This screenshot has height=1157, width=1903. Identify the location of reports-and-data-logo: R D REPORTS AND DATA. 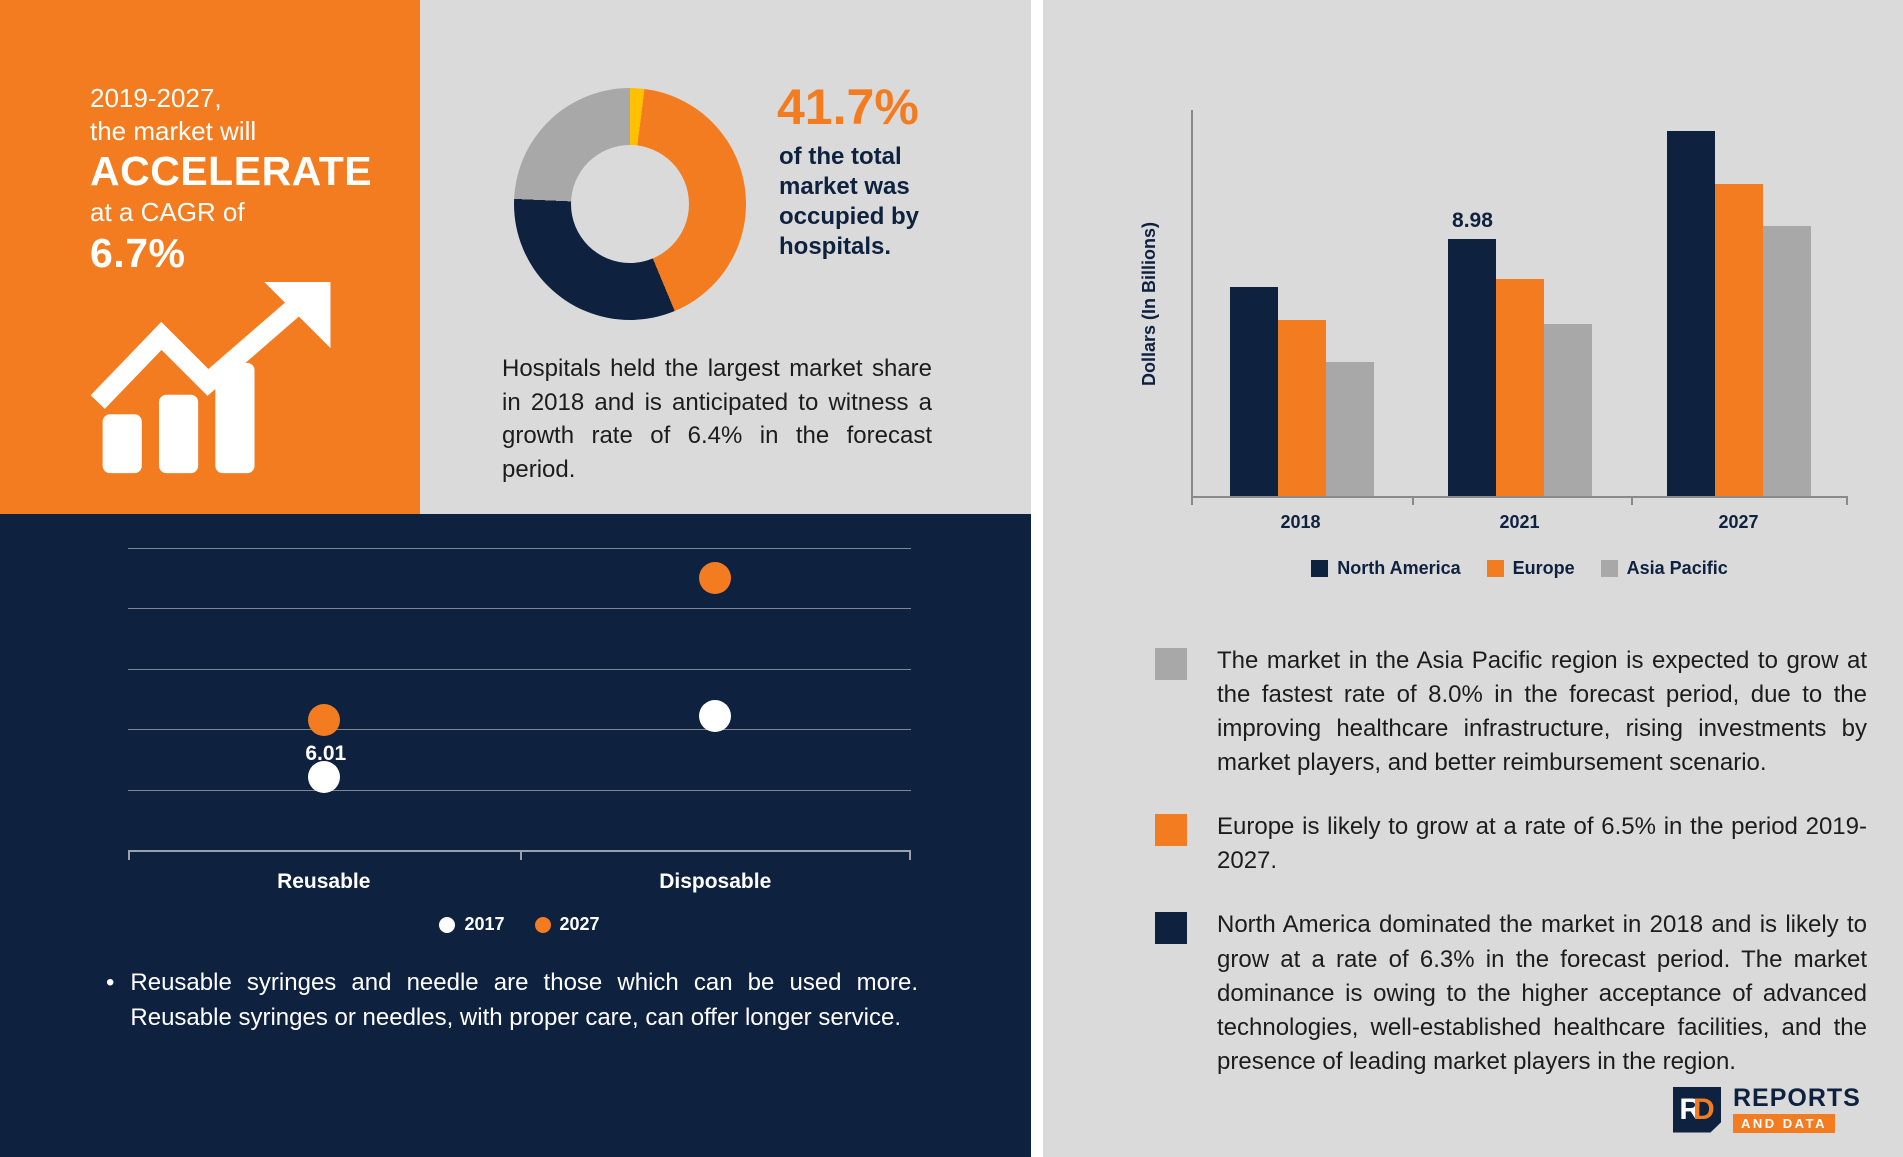
(1767, 1109).